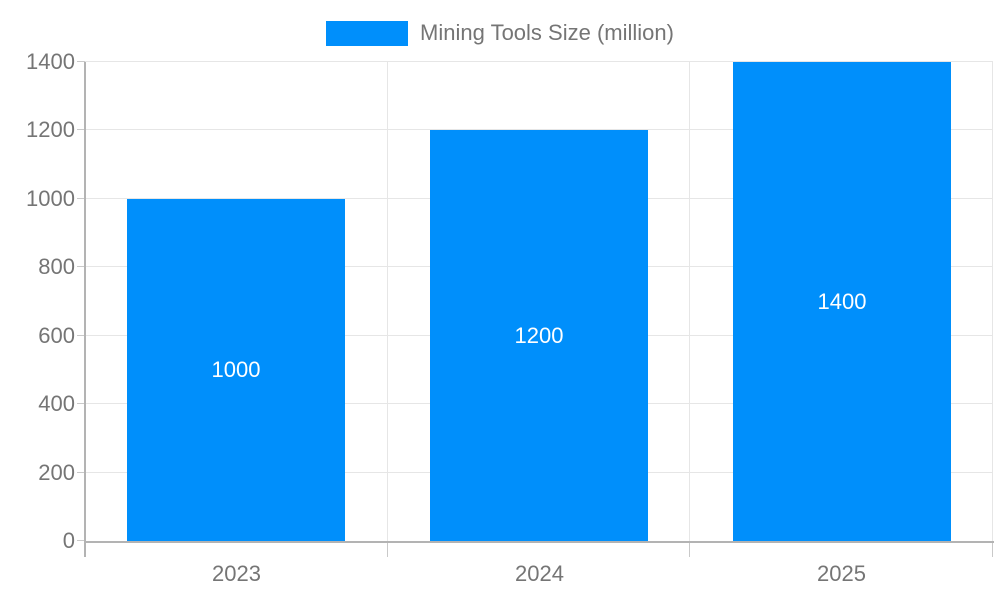  I want to click on bar-value-label: 1200, so click(539, 335).